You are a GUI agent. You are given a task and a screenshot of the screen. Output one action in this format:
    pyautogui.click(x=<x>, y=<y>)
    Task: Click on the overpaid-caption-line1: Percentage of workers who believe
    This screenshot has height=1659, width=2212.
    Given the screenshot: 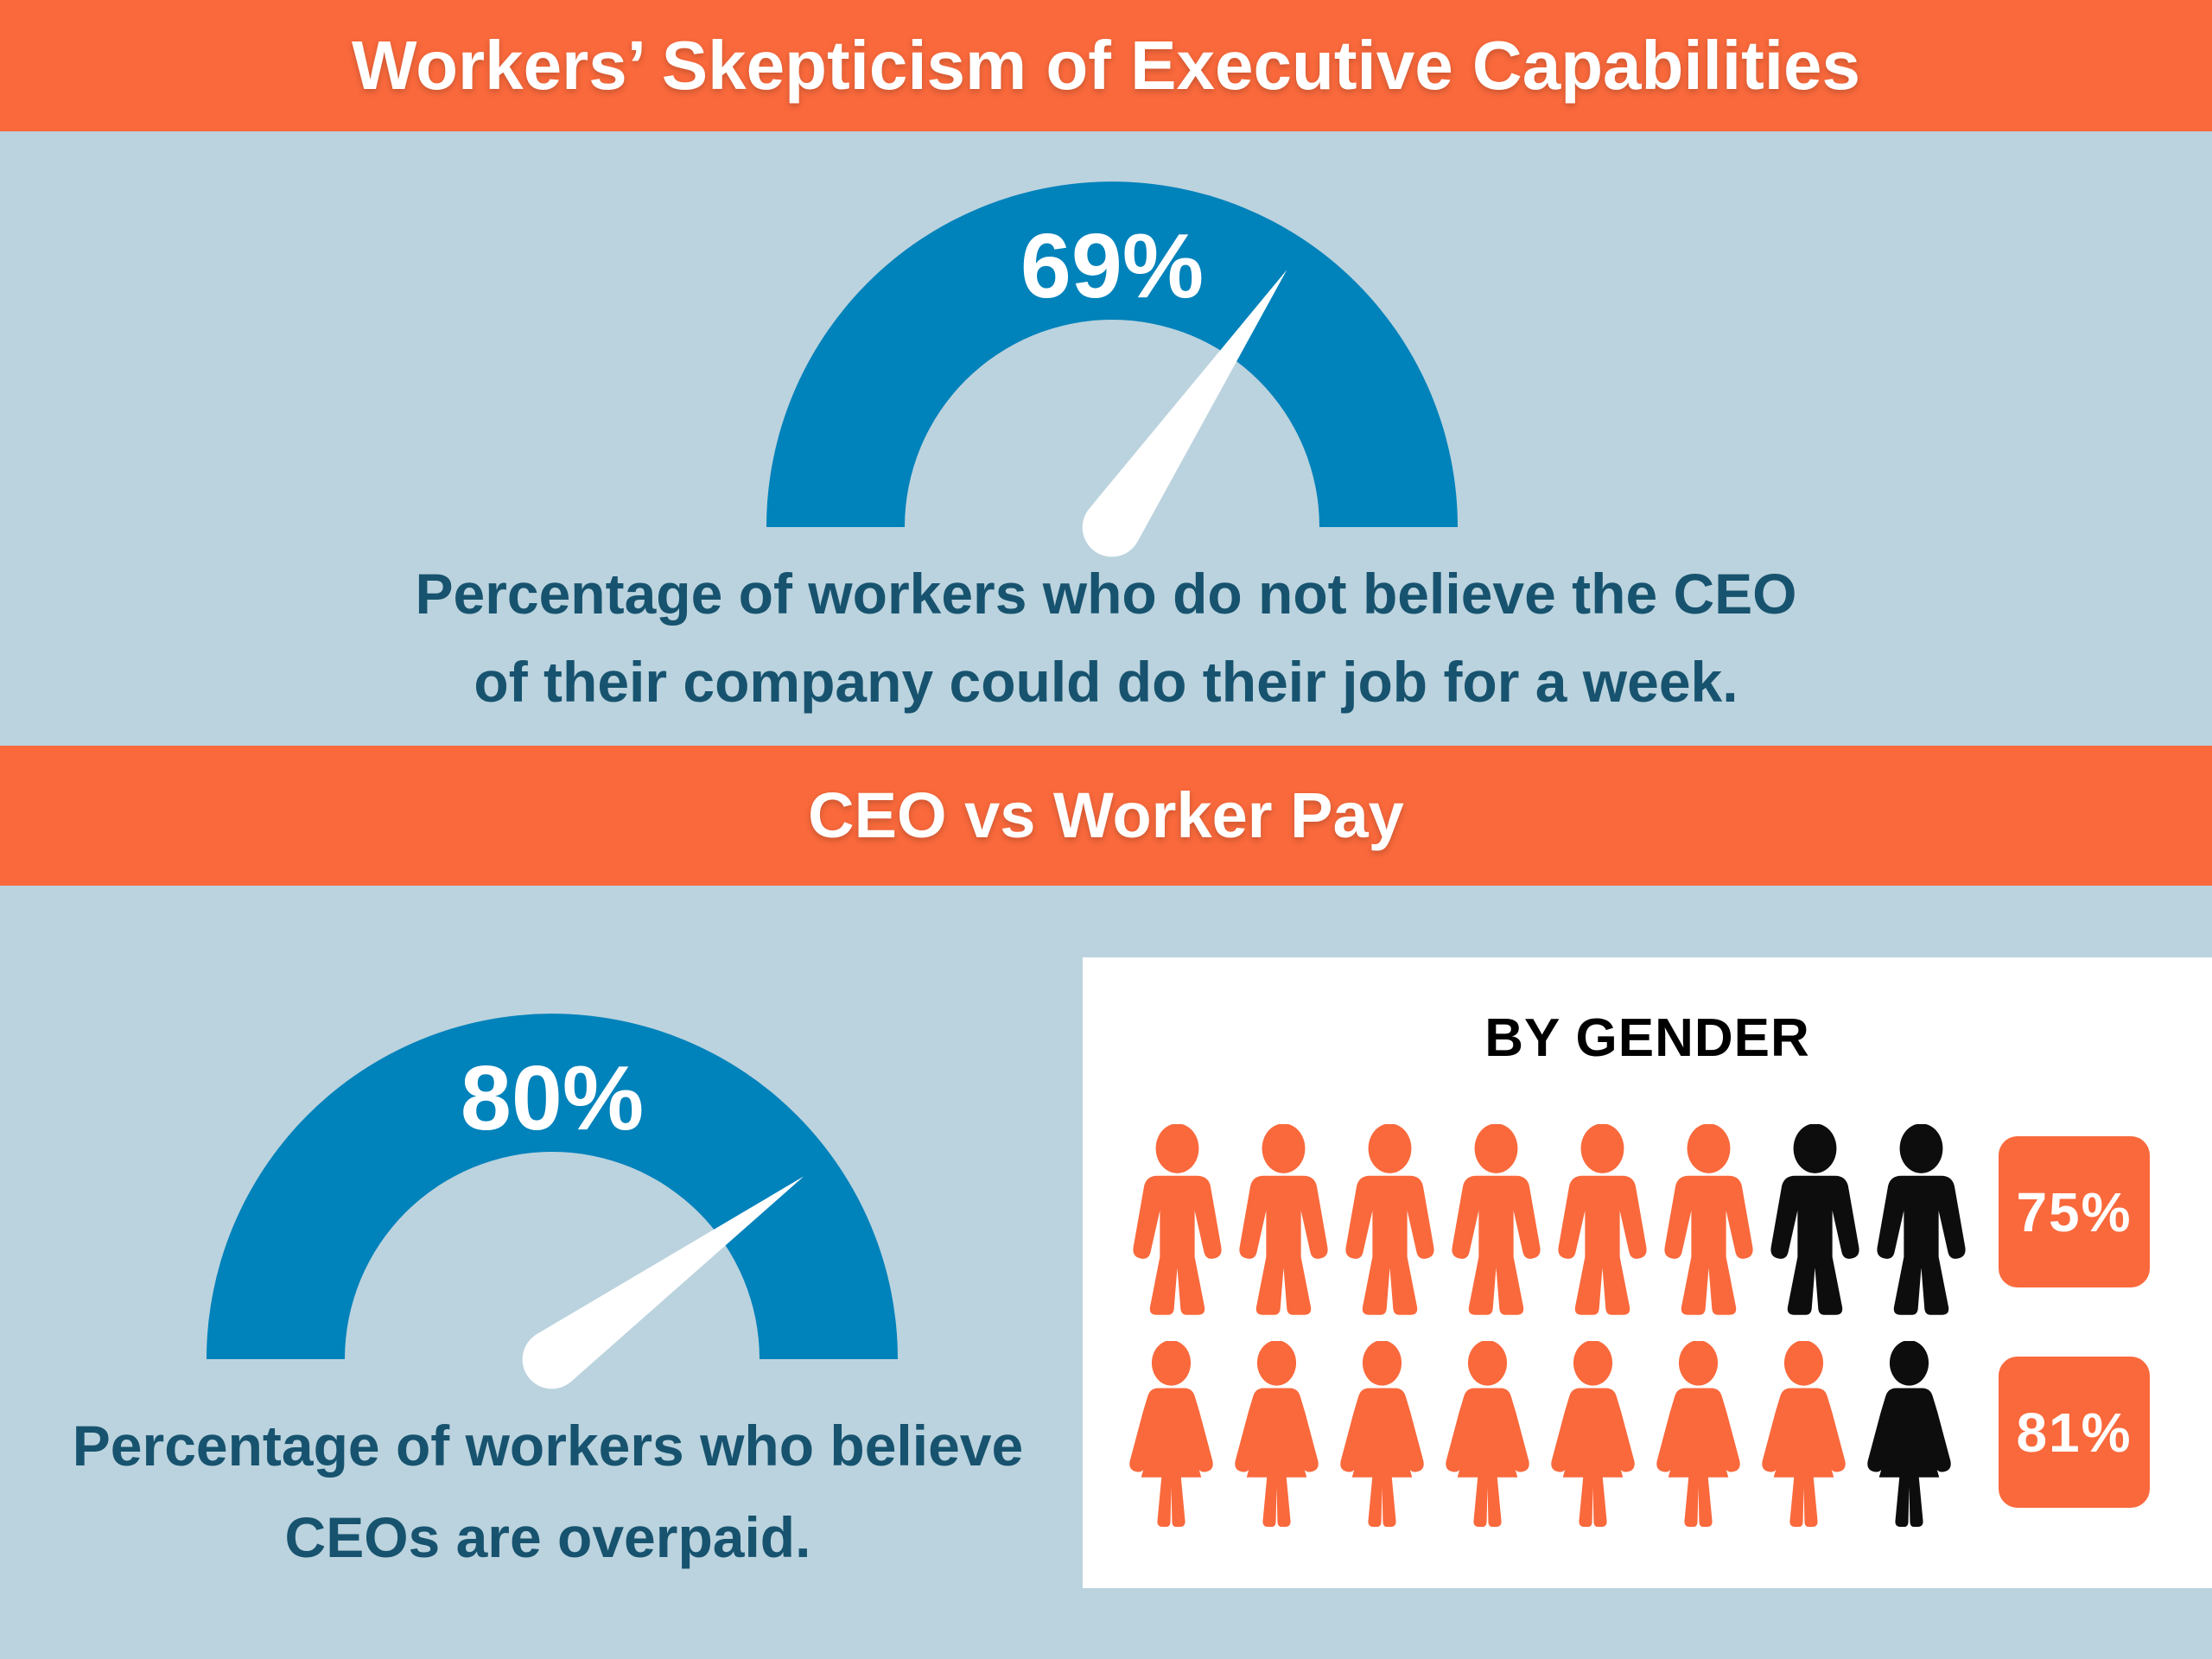 What is the action you would take?
    pyautogui.click(x=548, y=1446)
    